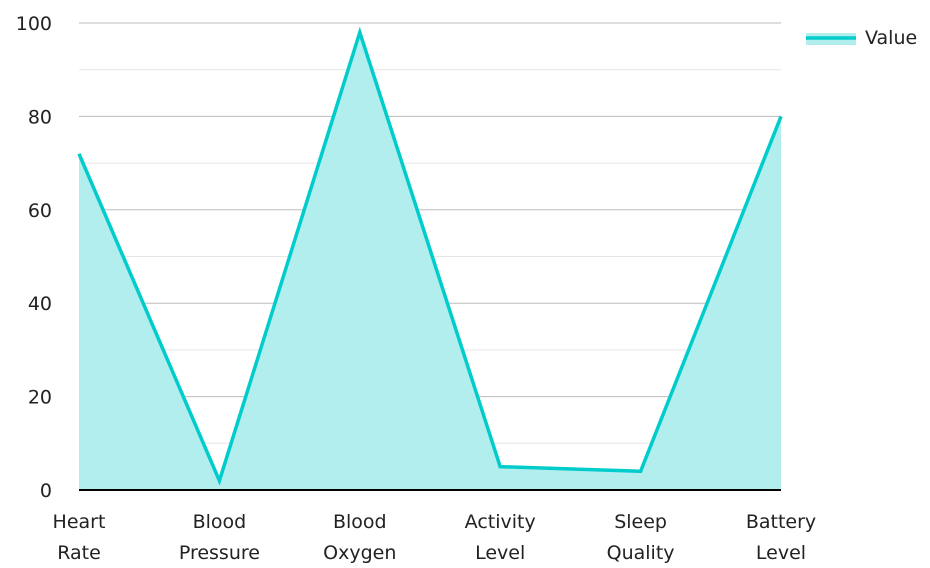  I want to click on x-tick-label: Heart Rate, so click(79, 537).